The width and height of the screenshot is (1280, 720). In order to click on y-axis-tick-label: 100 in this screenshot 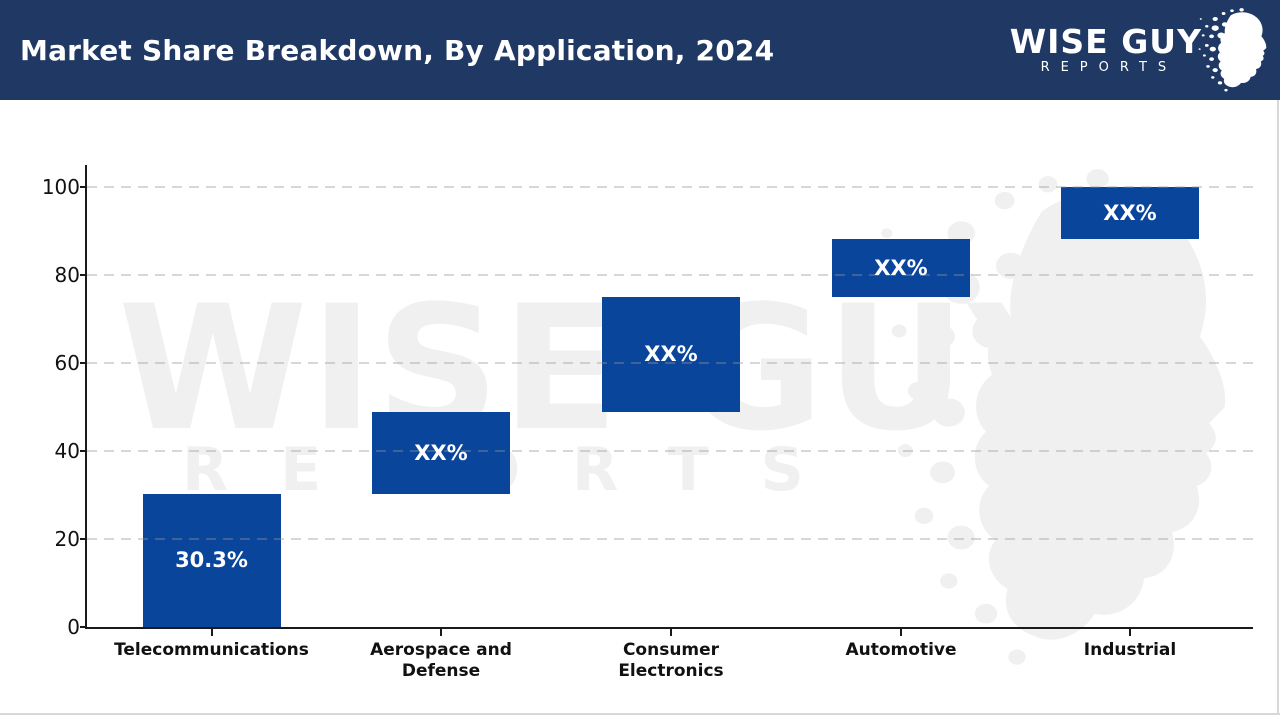, I will do `click(60, 187)`.